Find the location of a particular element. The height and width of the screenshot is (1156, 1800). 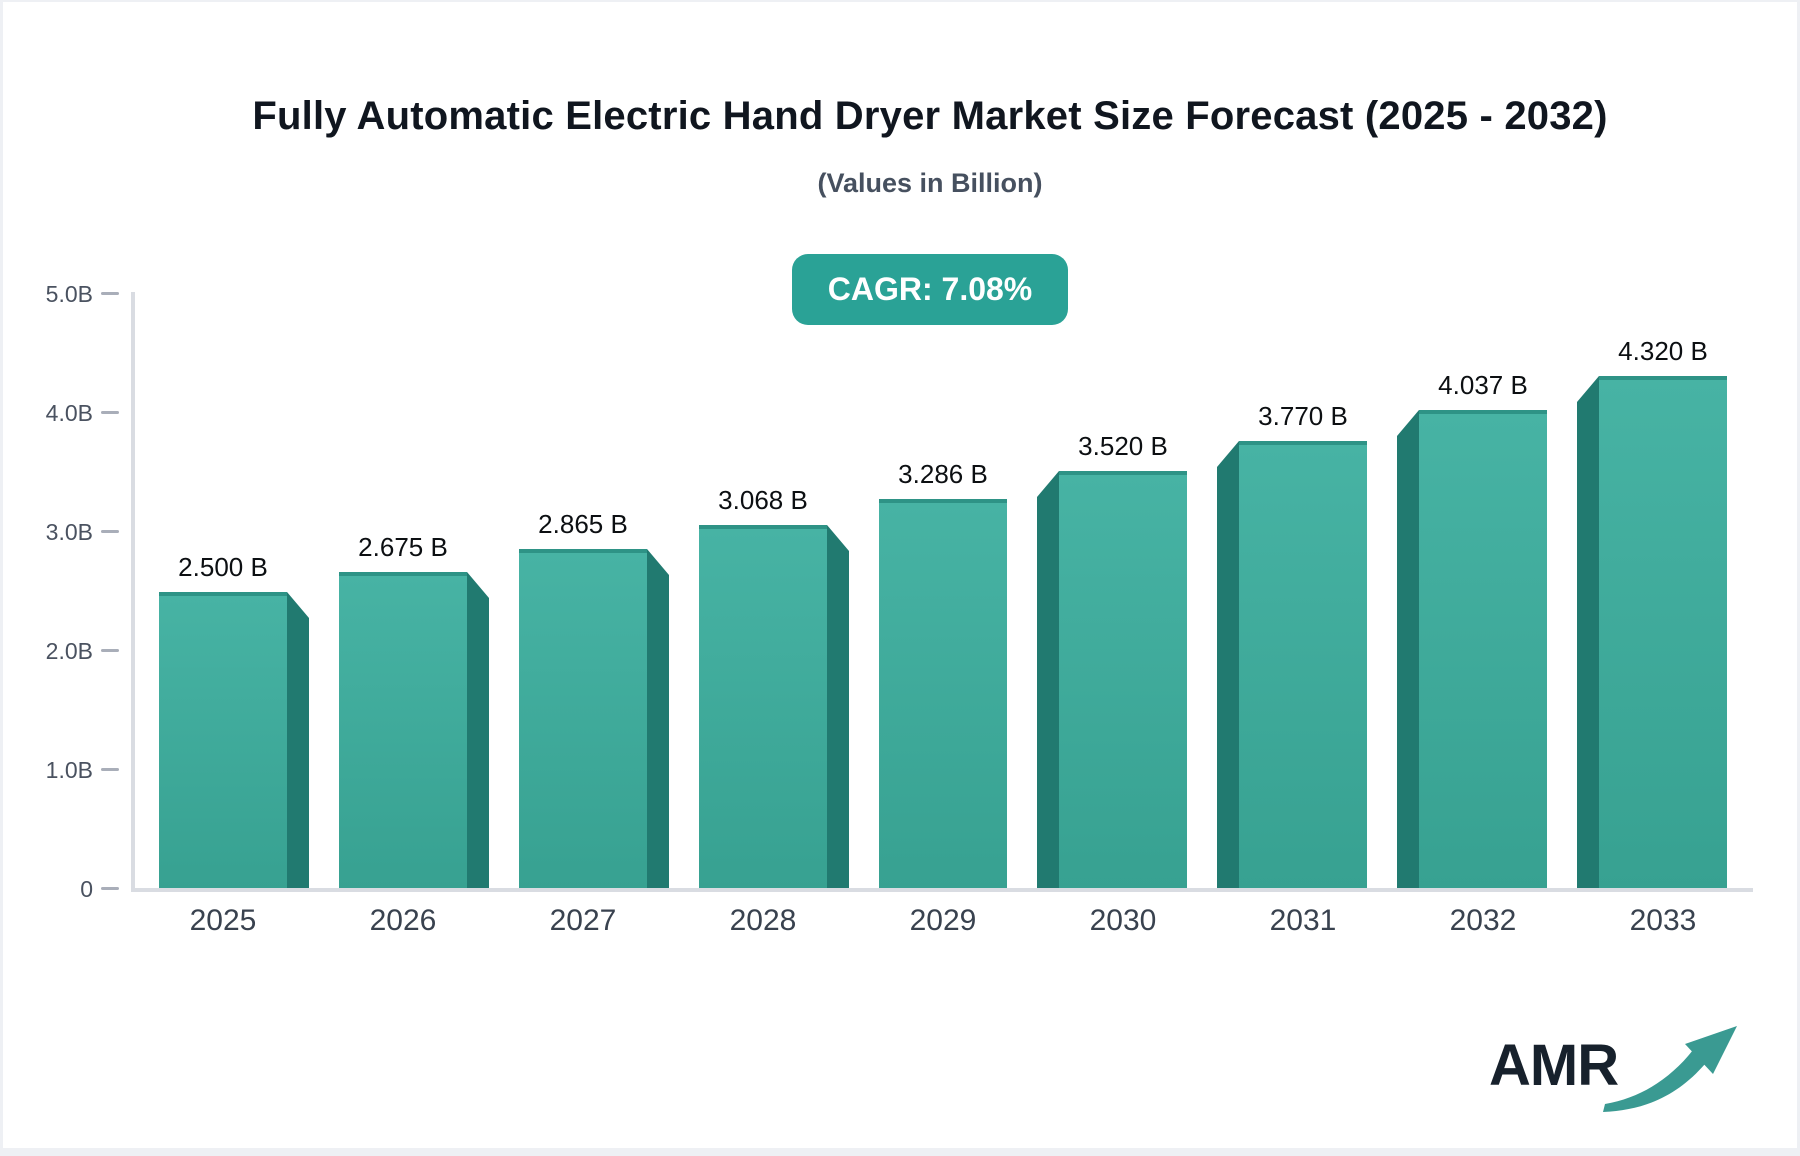

y-axis-tick-label: 5.0B is located at coordinates (69, 294).